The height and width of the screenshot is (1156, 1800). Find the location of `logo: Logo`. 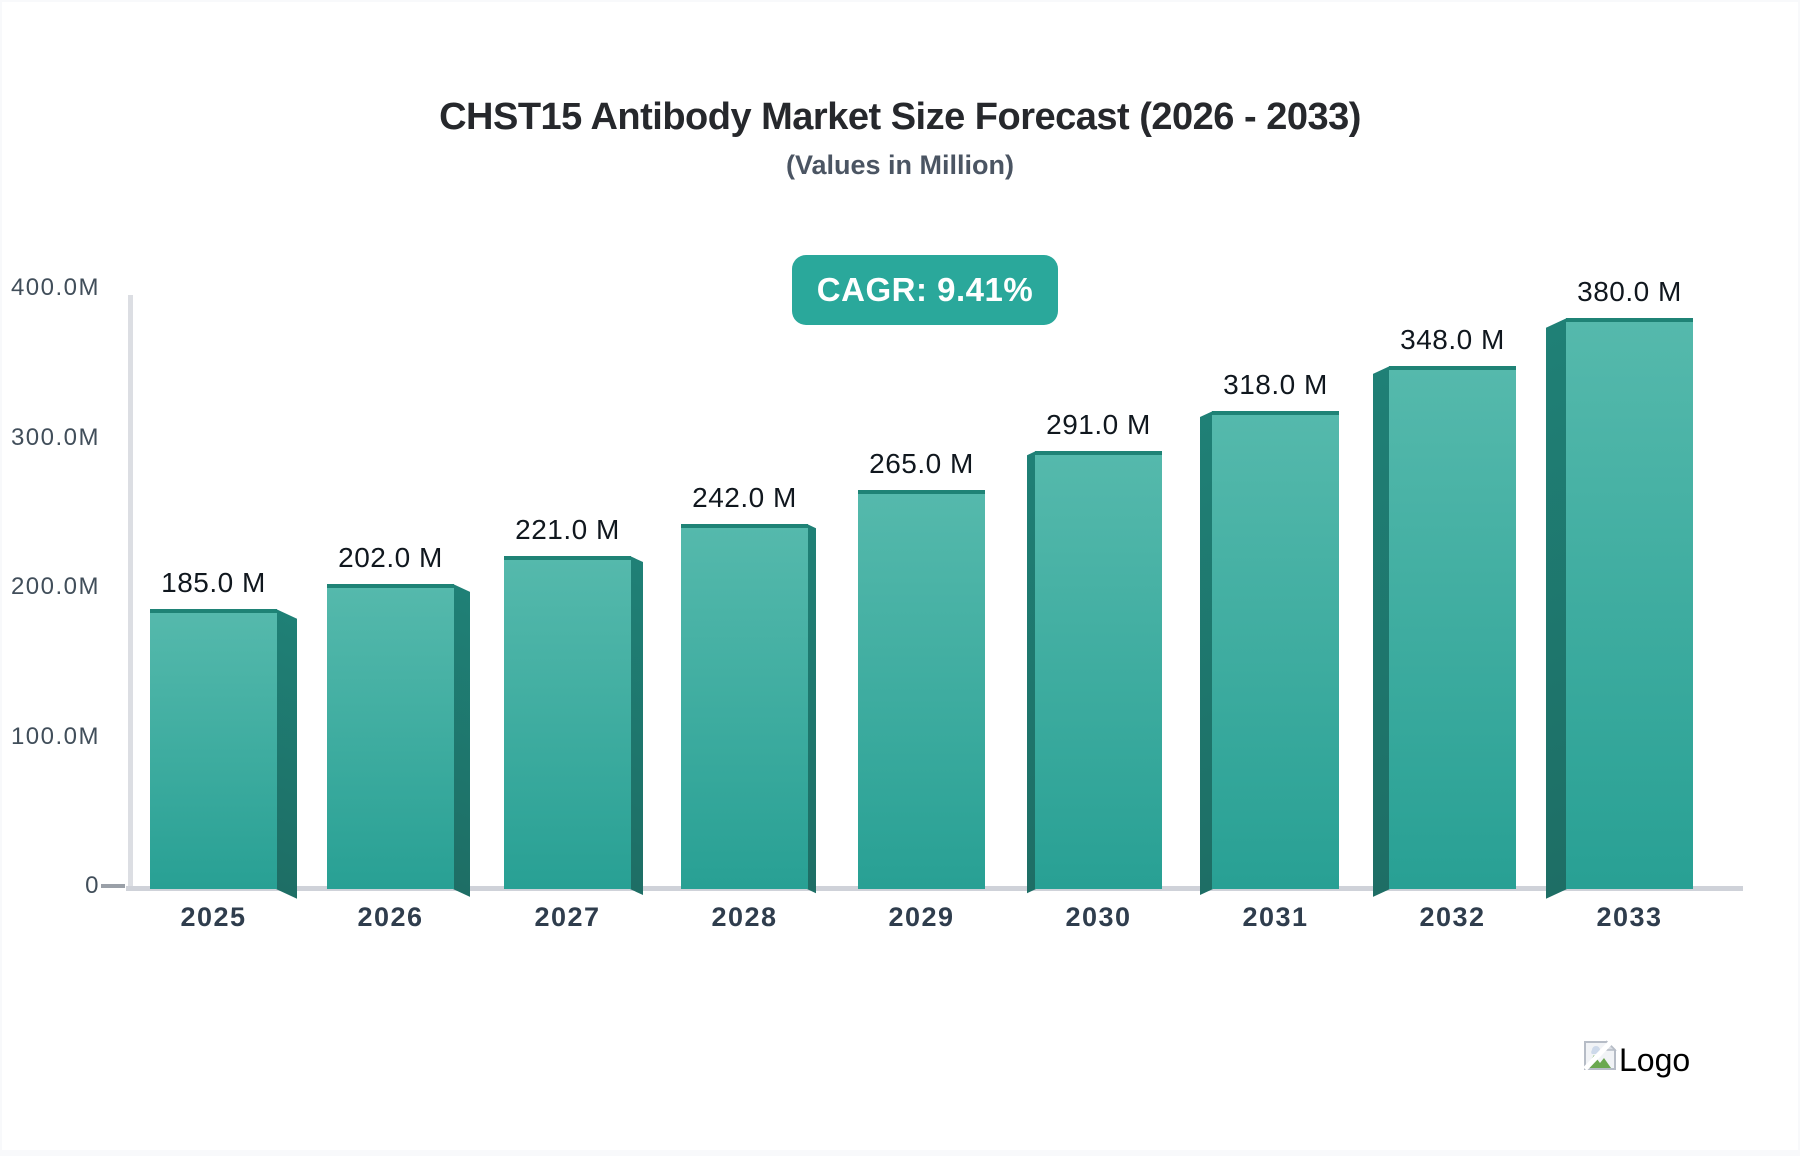

logo: Logo is located at coordinates (1636, 1060).